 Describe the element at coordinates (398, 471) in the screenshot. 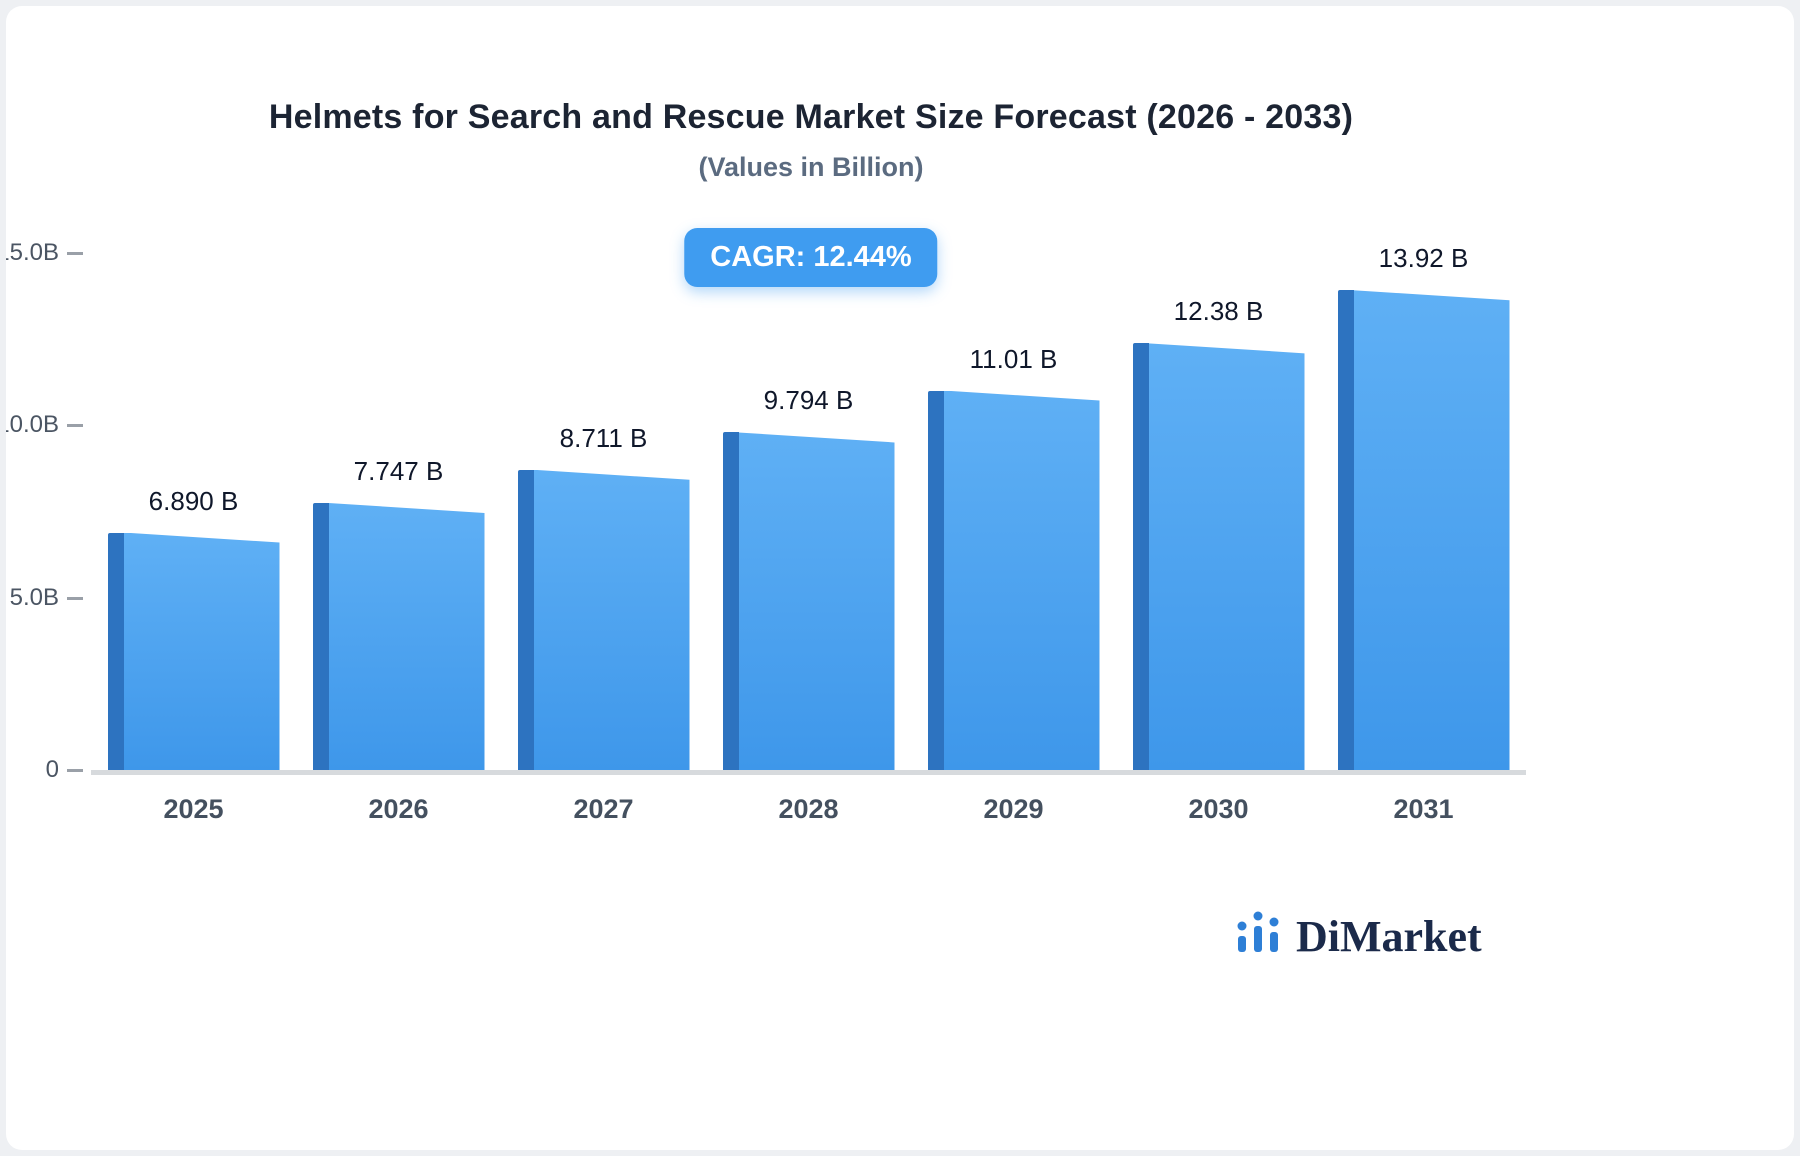

I see `bar-value-label: 7.747 B` at that location.